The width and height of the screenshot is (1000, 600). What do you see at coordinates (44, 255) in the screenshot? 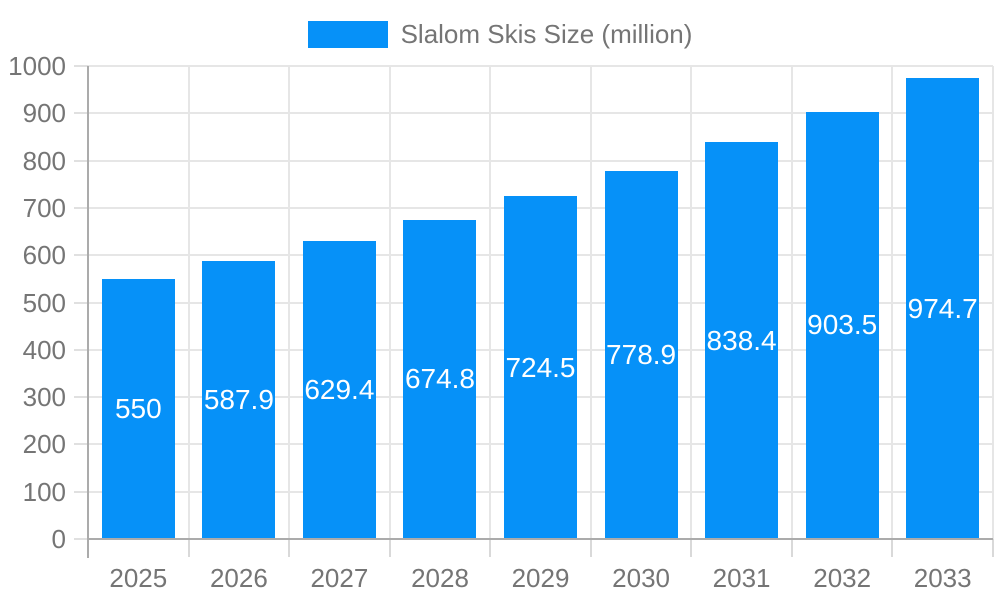
I see `y-axis-label: 600` at bounding box center [44, 255].